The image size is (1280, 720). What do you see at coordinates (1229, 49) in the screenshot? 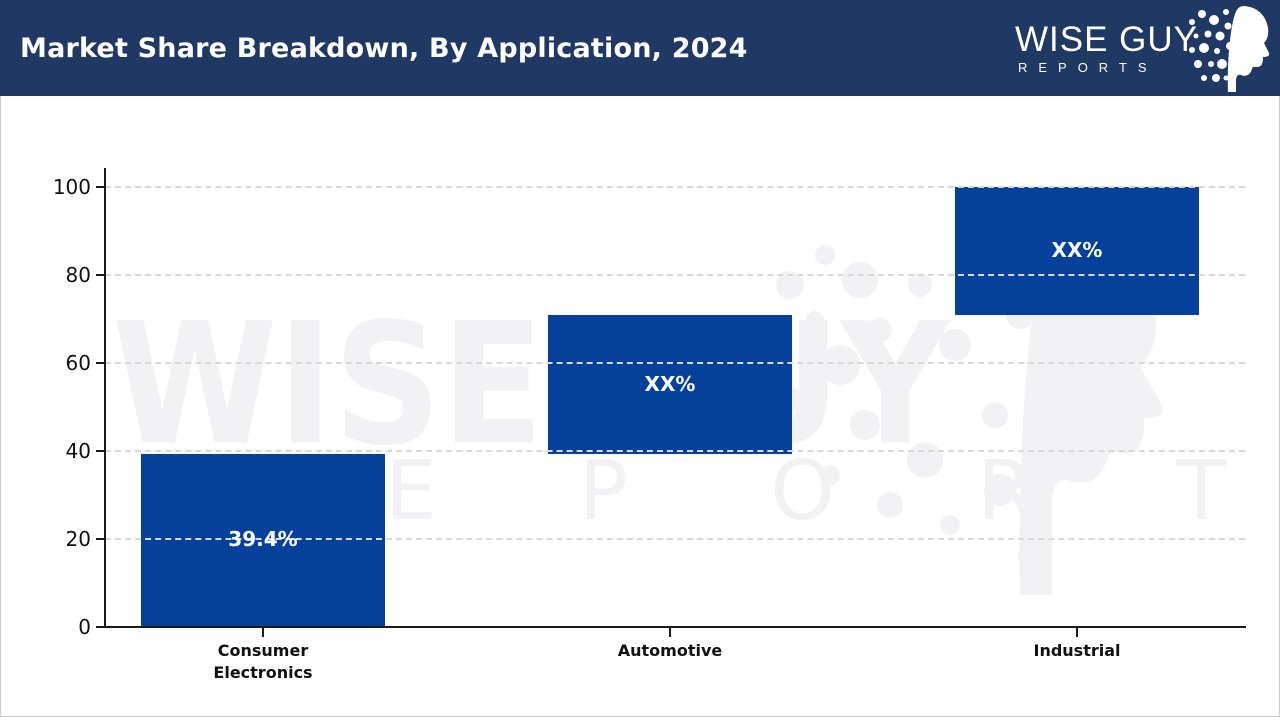
I see `brand-dot-face-icon` at bounding box center [1229, 49].